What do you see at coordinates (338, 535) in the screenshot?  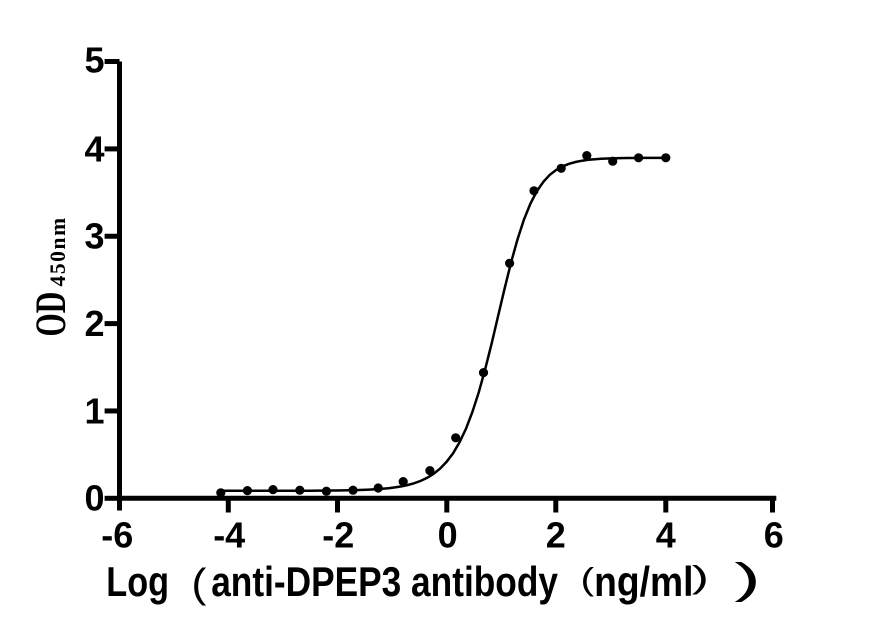 I see `svg-text: -2` at bounding box center [338, 535].